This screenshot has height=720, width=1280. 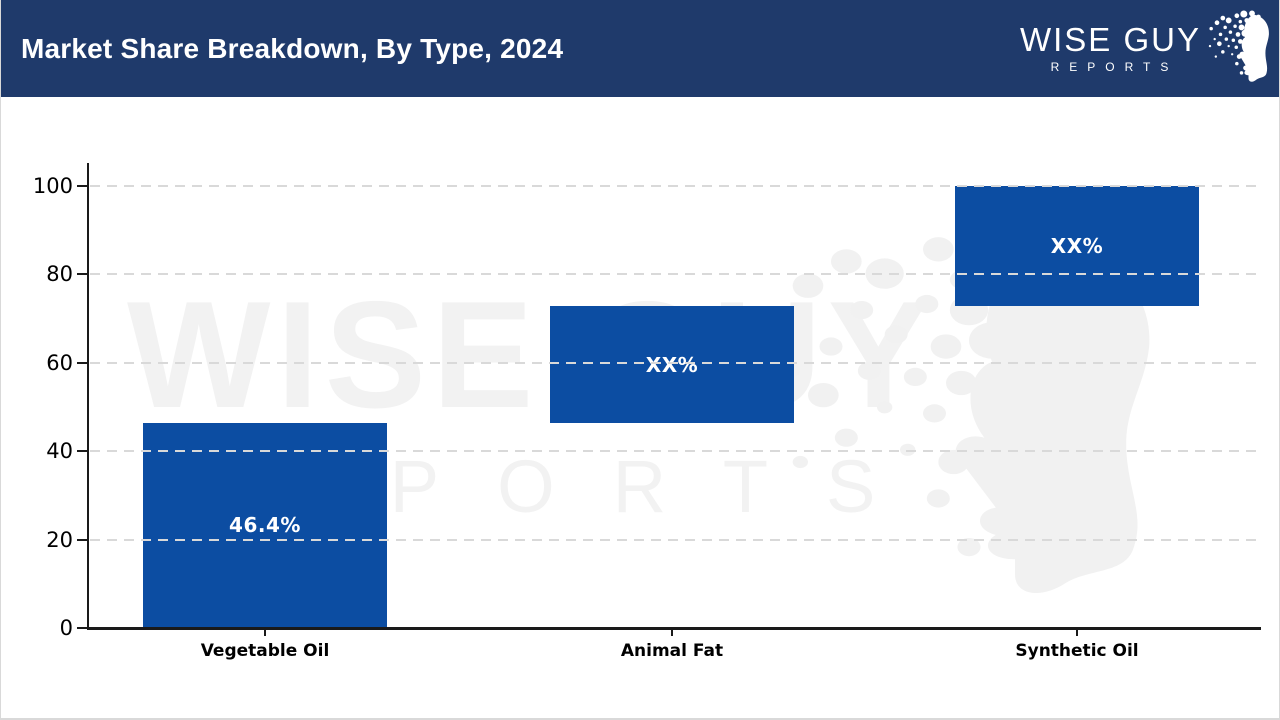 I want to click on watermark-wordmark-line1: WISE GUY, so click(x=531, y=355).